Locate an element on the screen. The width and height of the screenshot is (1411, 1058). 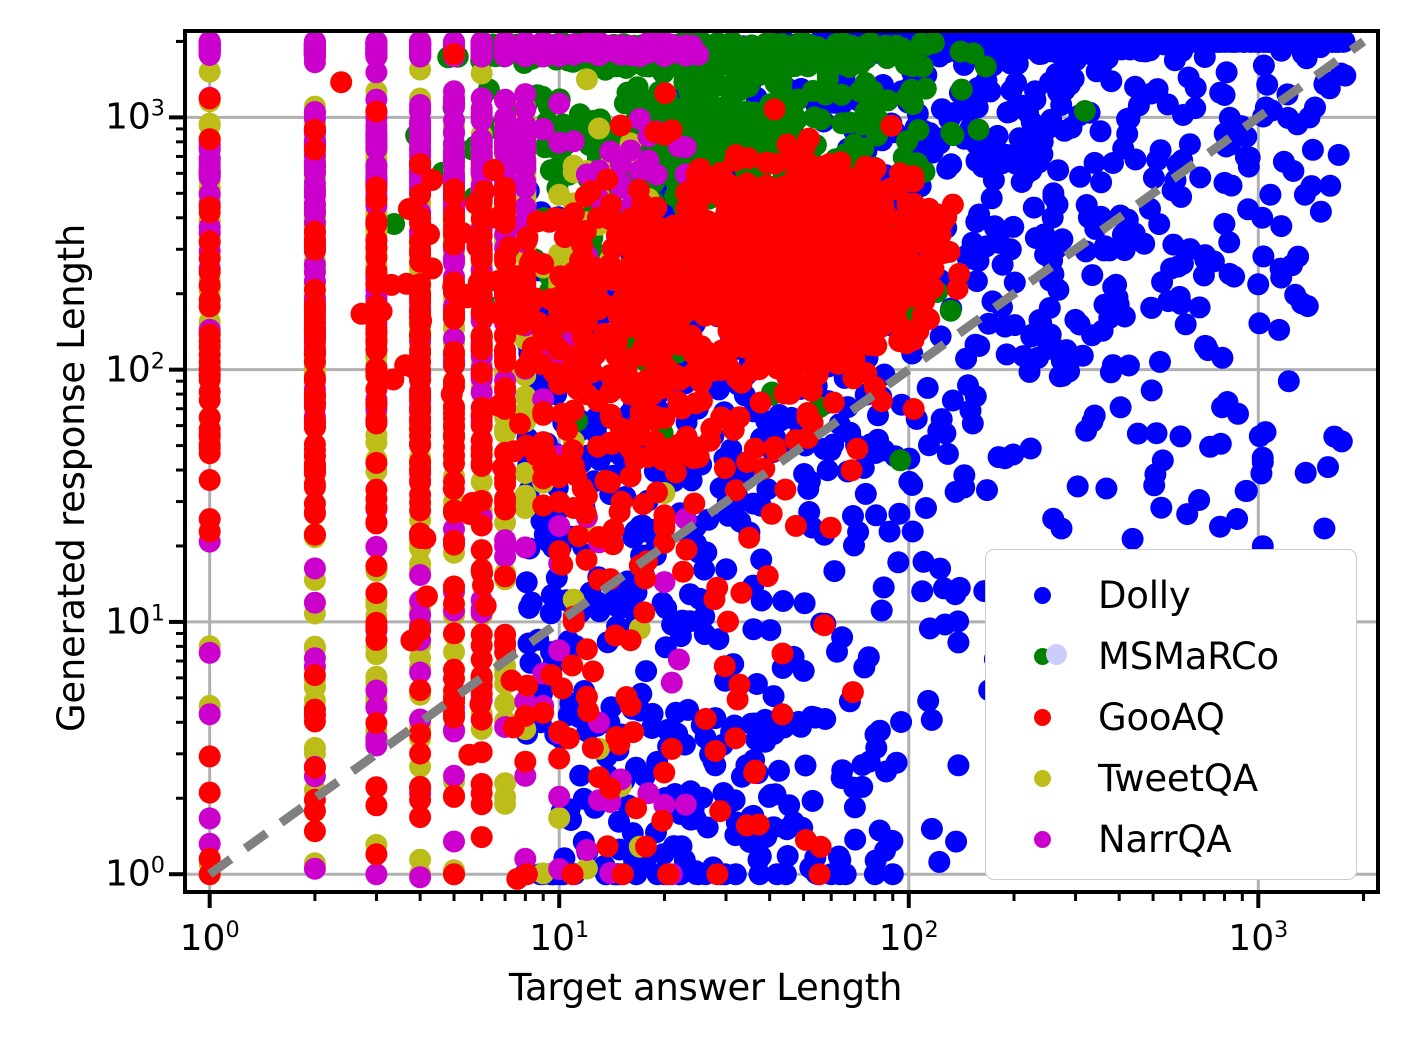
legend-label: TweetQA is located at coordinates (1178, 778).